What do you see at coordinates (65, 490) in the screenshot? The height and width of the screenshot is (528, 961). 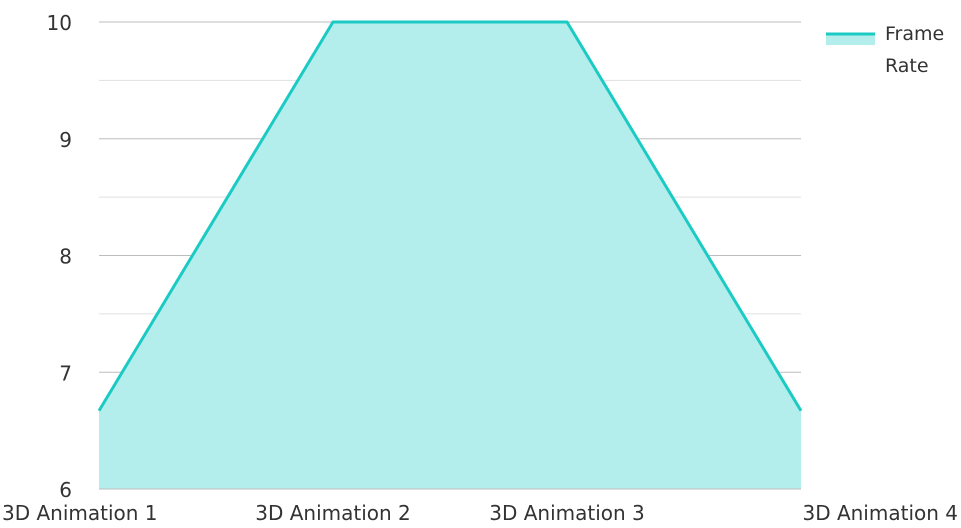 I see `y-tick-label: 6` at bounding box center [65, 490].